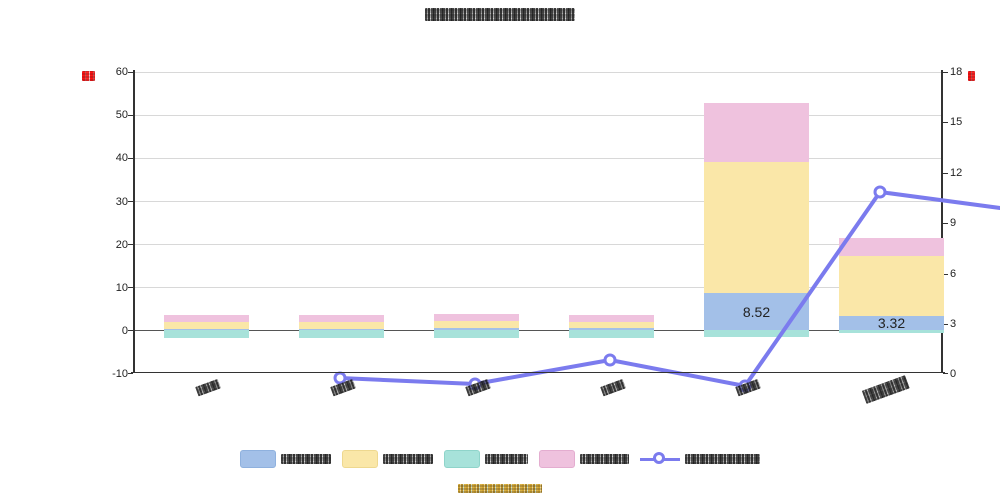 The width and height of the screenshot is (1000, 500). Describe the element at coordinates (121, 158) in the screenshot. I see `y-left-tick-40: 40` at that location.